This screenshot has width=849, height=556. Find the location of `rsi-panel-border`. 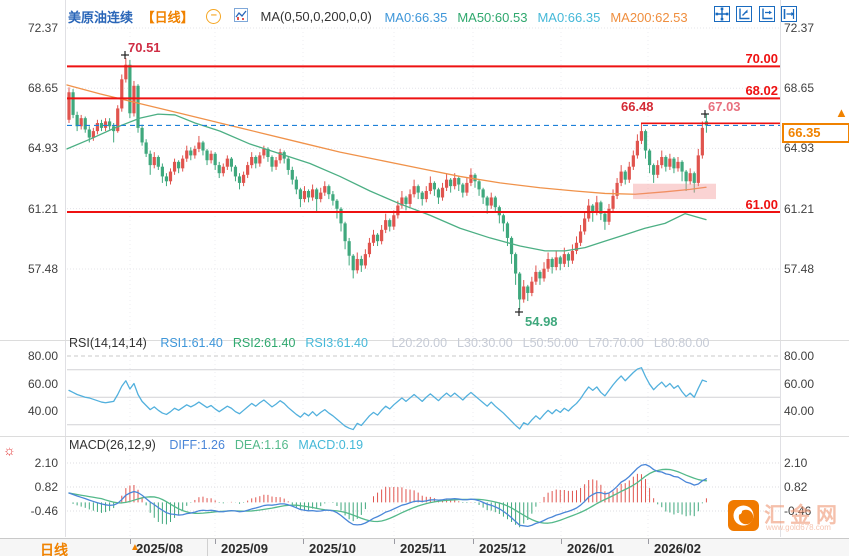

rsi-panel-border is located at coordinates (424, 340).